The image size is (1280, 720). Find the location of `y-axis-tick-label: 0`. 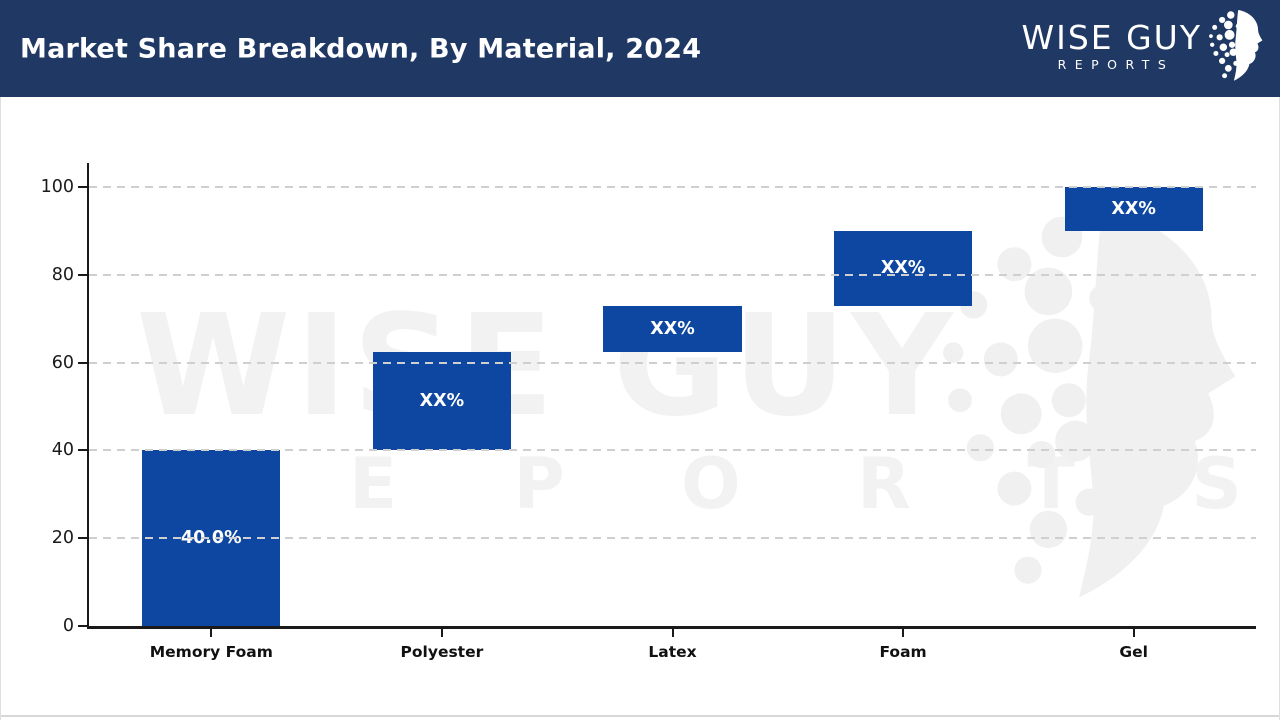

y-axis-tick-label: 0 is located at coordinates (68, 626).